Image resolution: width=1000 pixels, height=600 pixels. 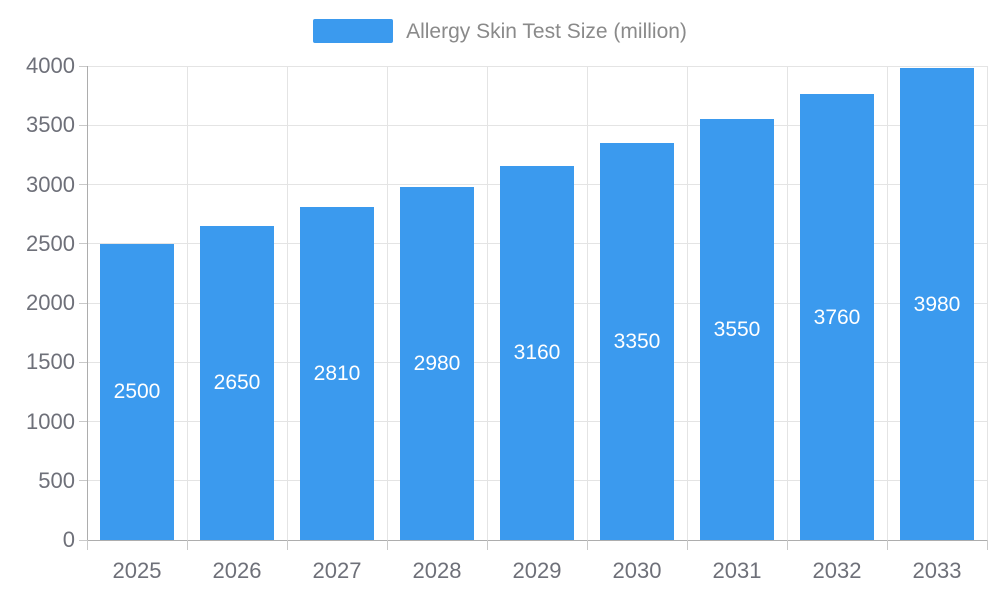 I want to click on bar-value-label: 2650, so click(x=237, y=383).